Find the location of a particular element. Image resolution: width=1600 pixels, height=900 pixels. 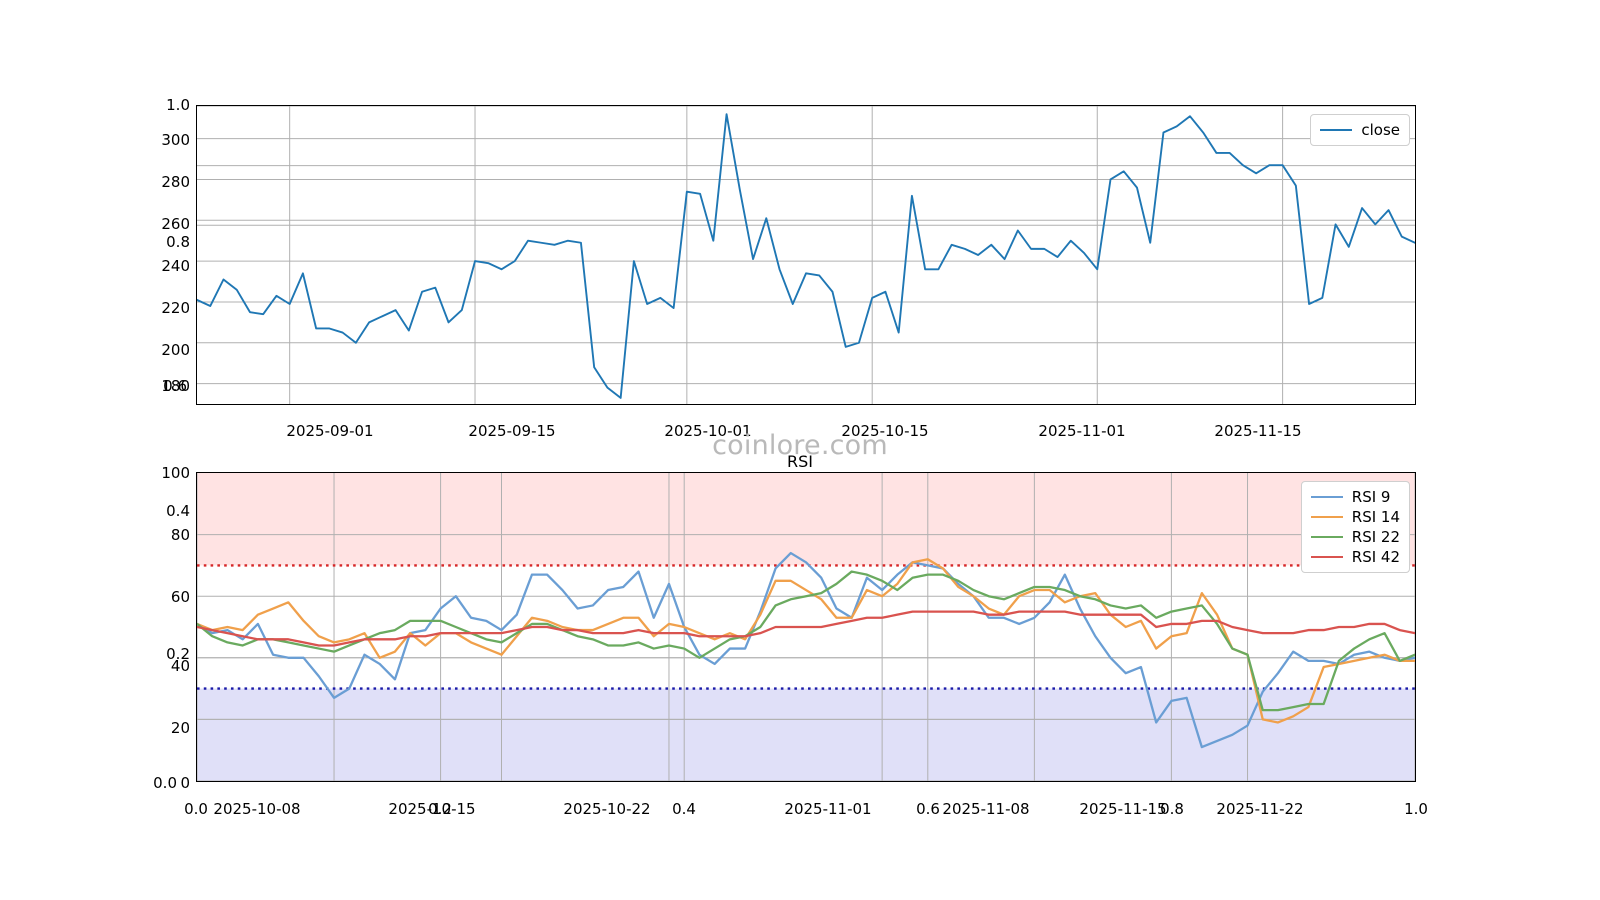

price-xtick-2: 2025-10-01 is located at coordinates (708, 431).